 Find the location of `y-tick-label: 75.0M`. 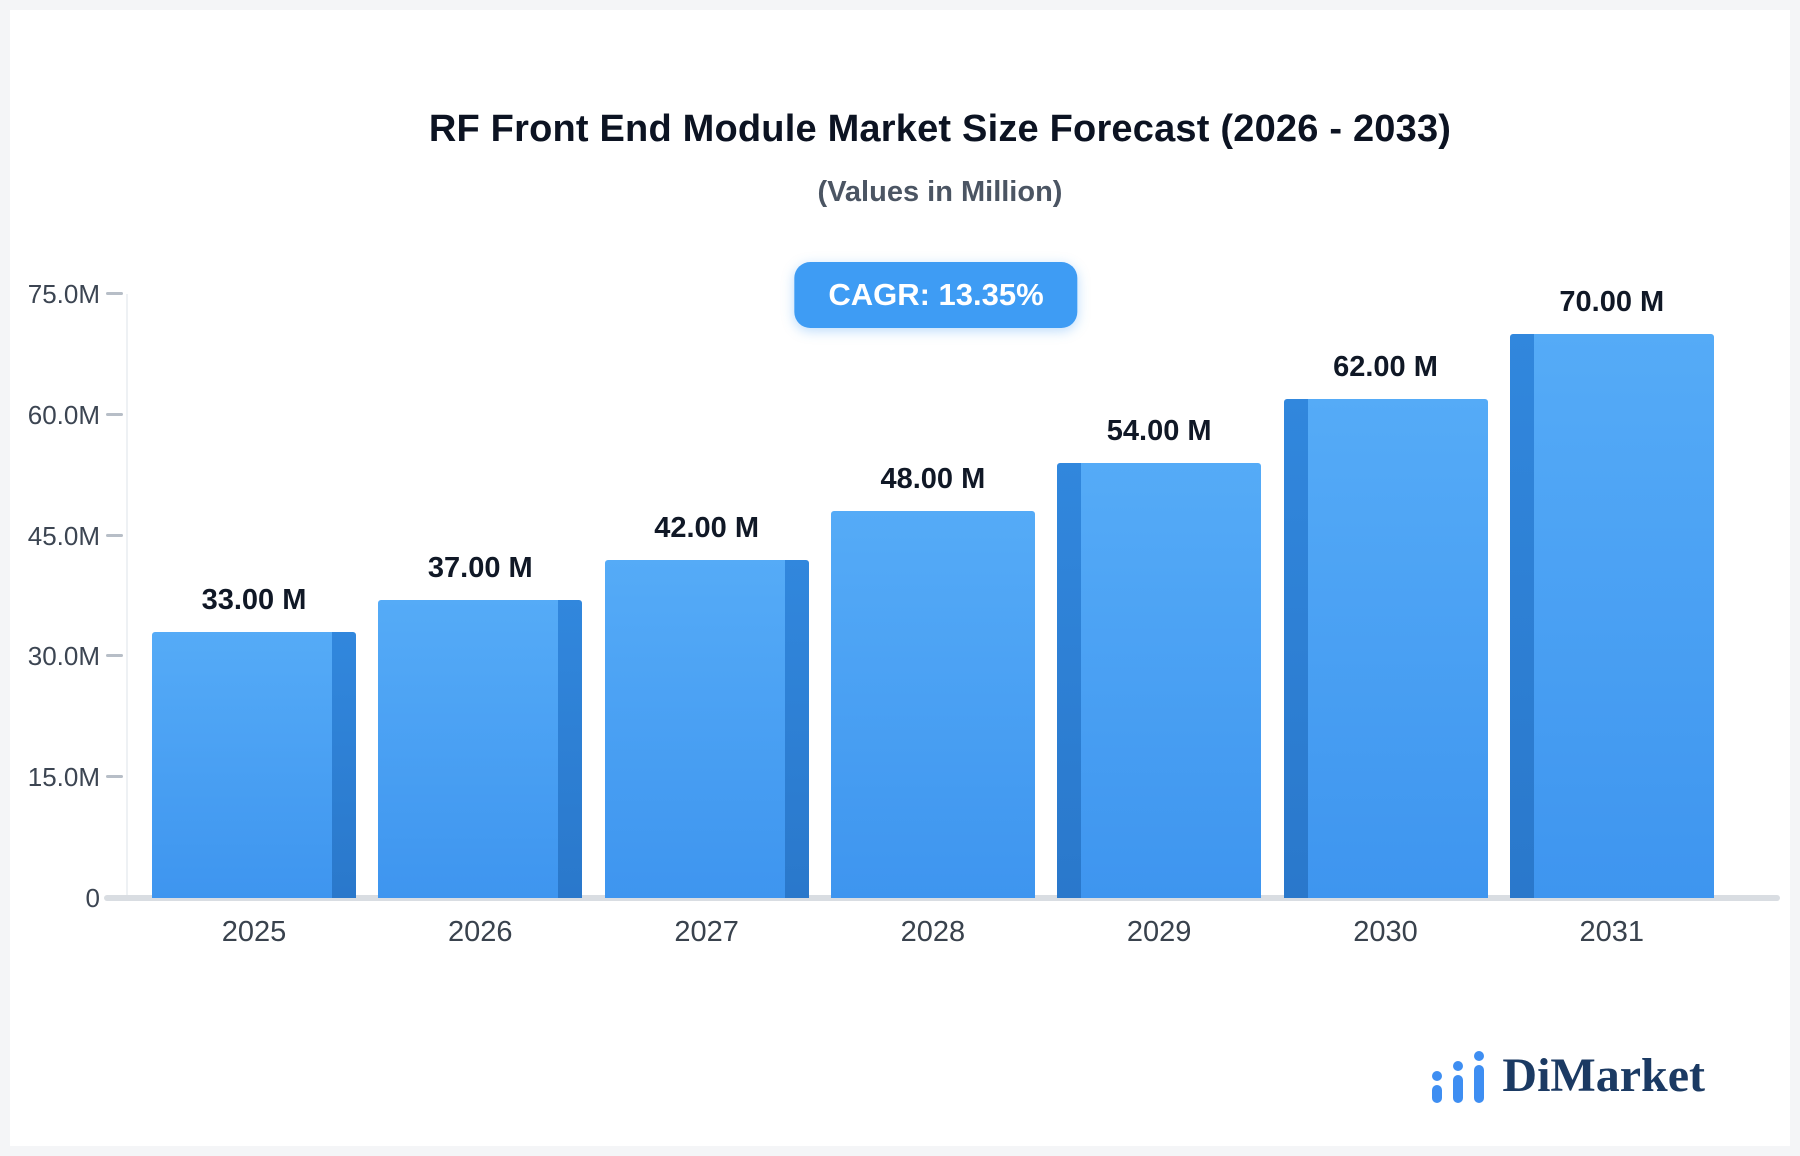

y-tick-label: 75.0M is located at coordinates (63, 294).